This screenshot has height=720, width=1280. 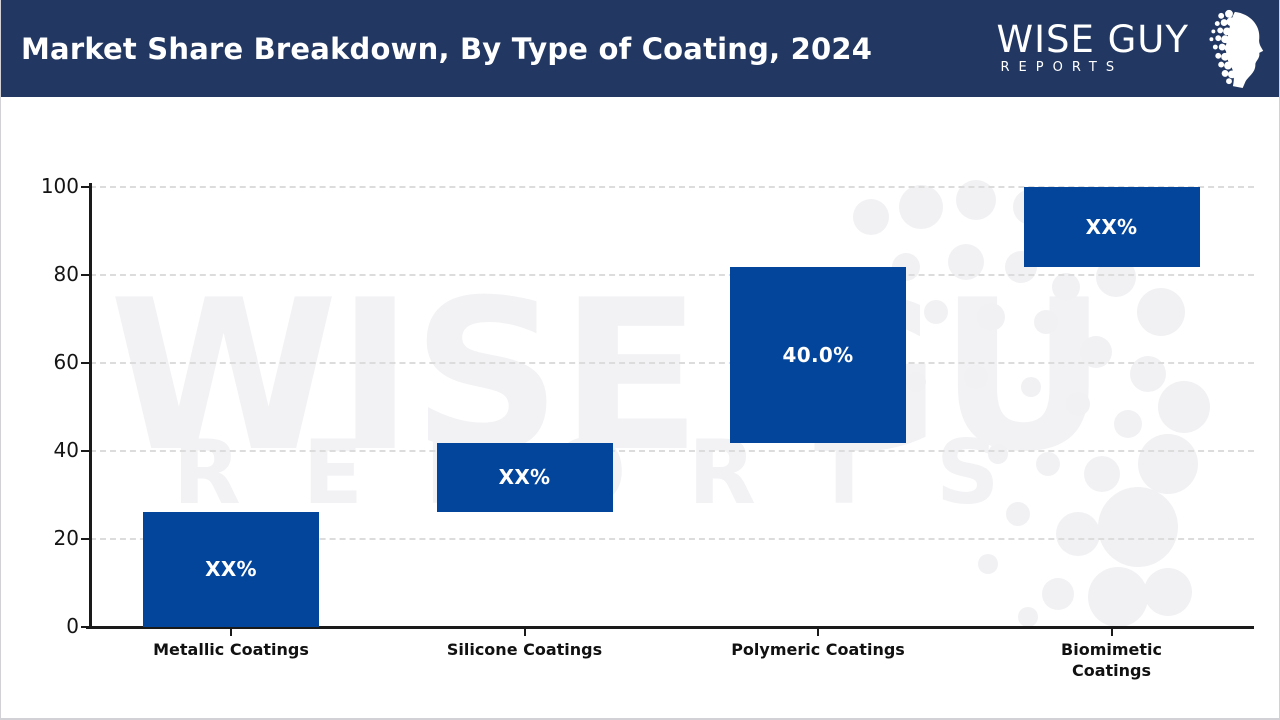 I want to click on x-axis-line, so click(x=670, y=627).